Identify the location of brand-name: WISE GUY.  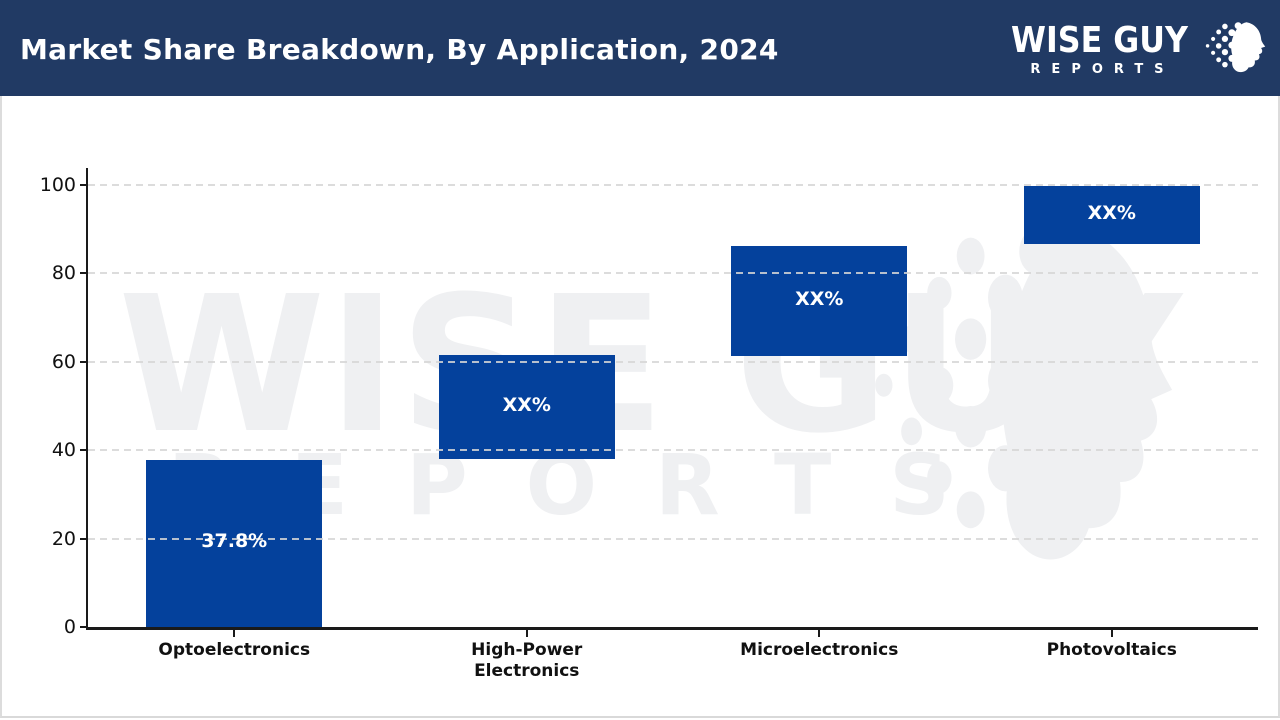
(1099, 40).